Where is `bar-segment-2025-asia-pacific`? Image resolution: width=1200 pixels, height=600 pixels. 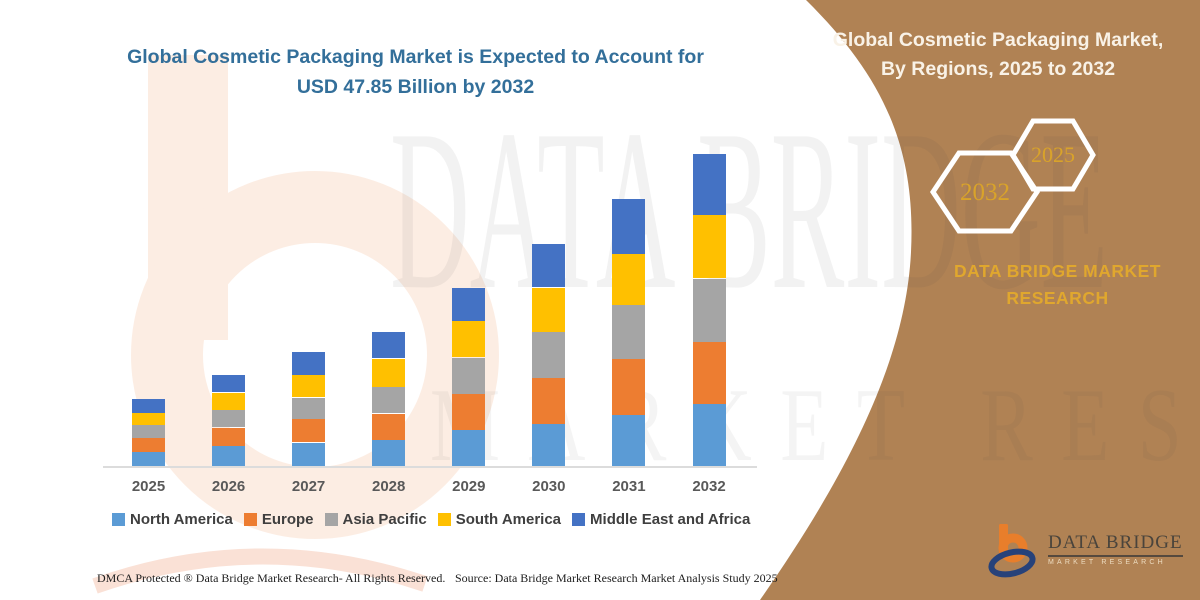
bar-segment-2025-asia-pacific is located at coordinates (148, 432).